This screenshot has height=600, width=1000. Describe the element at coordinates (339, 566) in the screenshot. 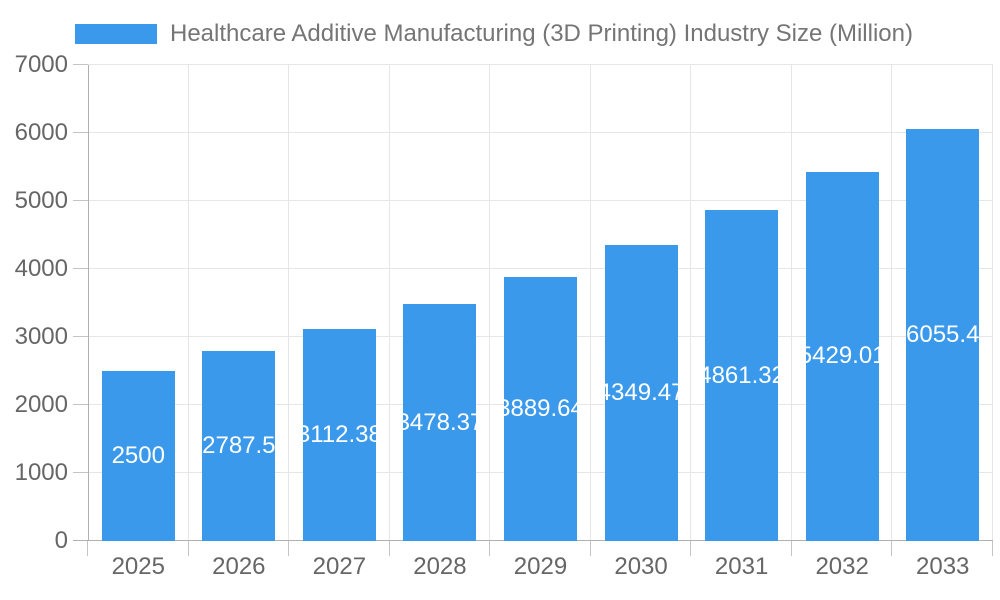

I see `x-axis-tick-label: 2027` at that location.